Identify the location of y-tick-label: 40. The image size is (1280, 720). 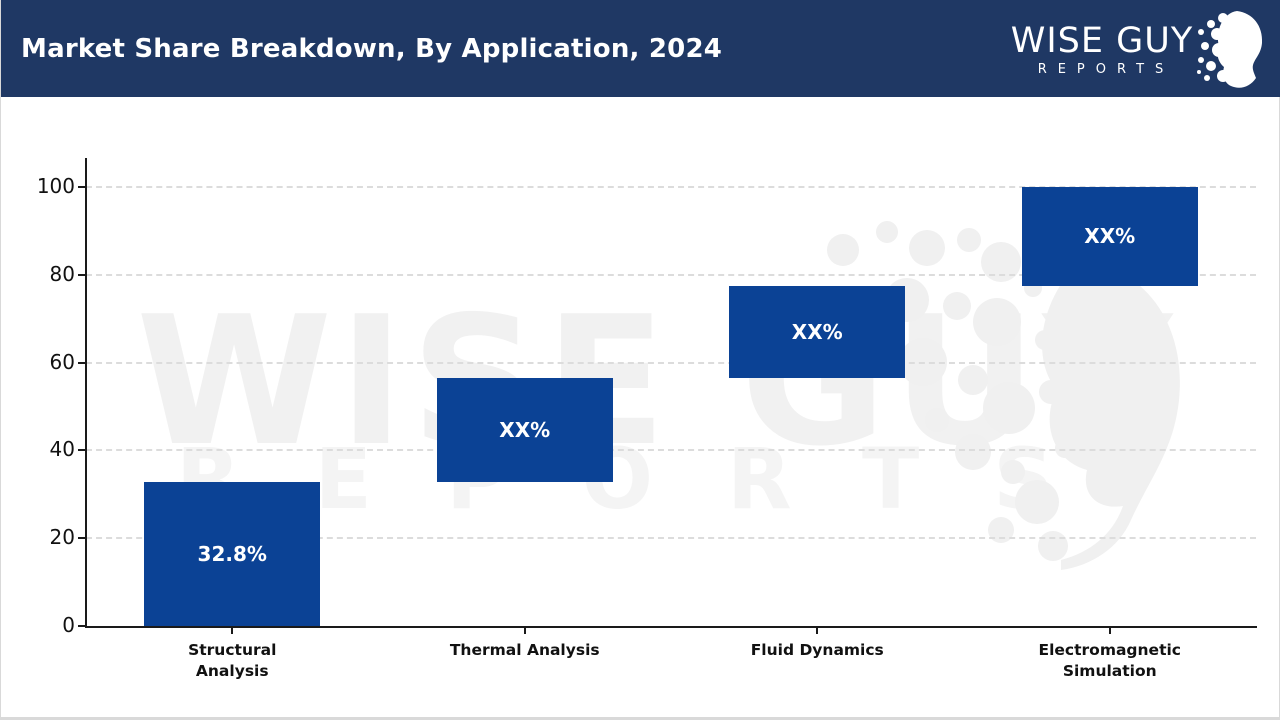
(62, 449).